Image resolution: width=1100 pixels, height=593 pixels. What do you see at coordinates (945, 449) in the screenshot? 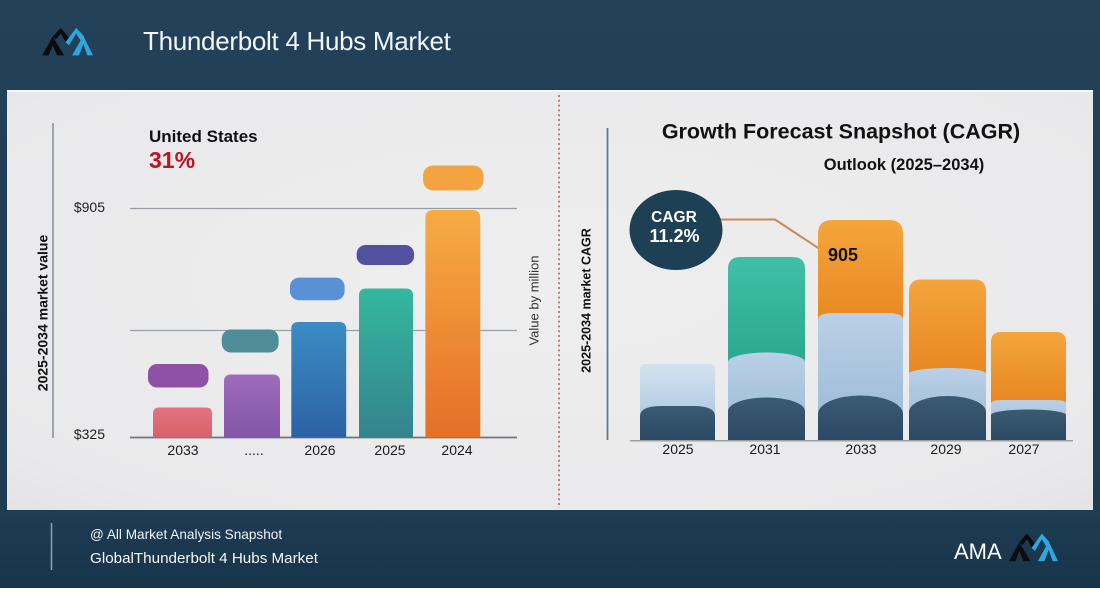
I see `svg-text: 2029` at bounding box center [945, 449].